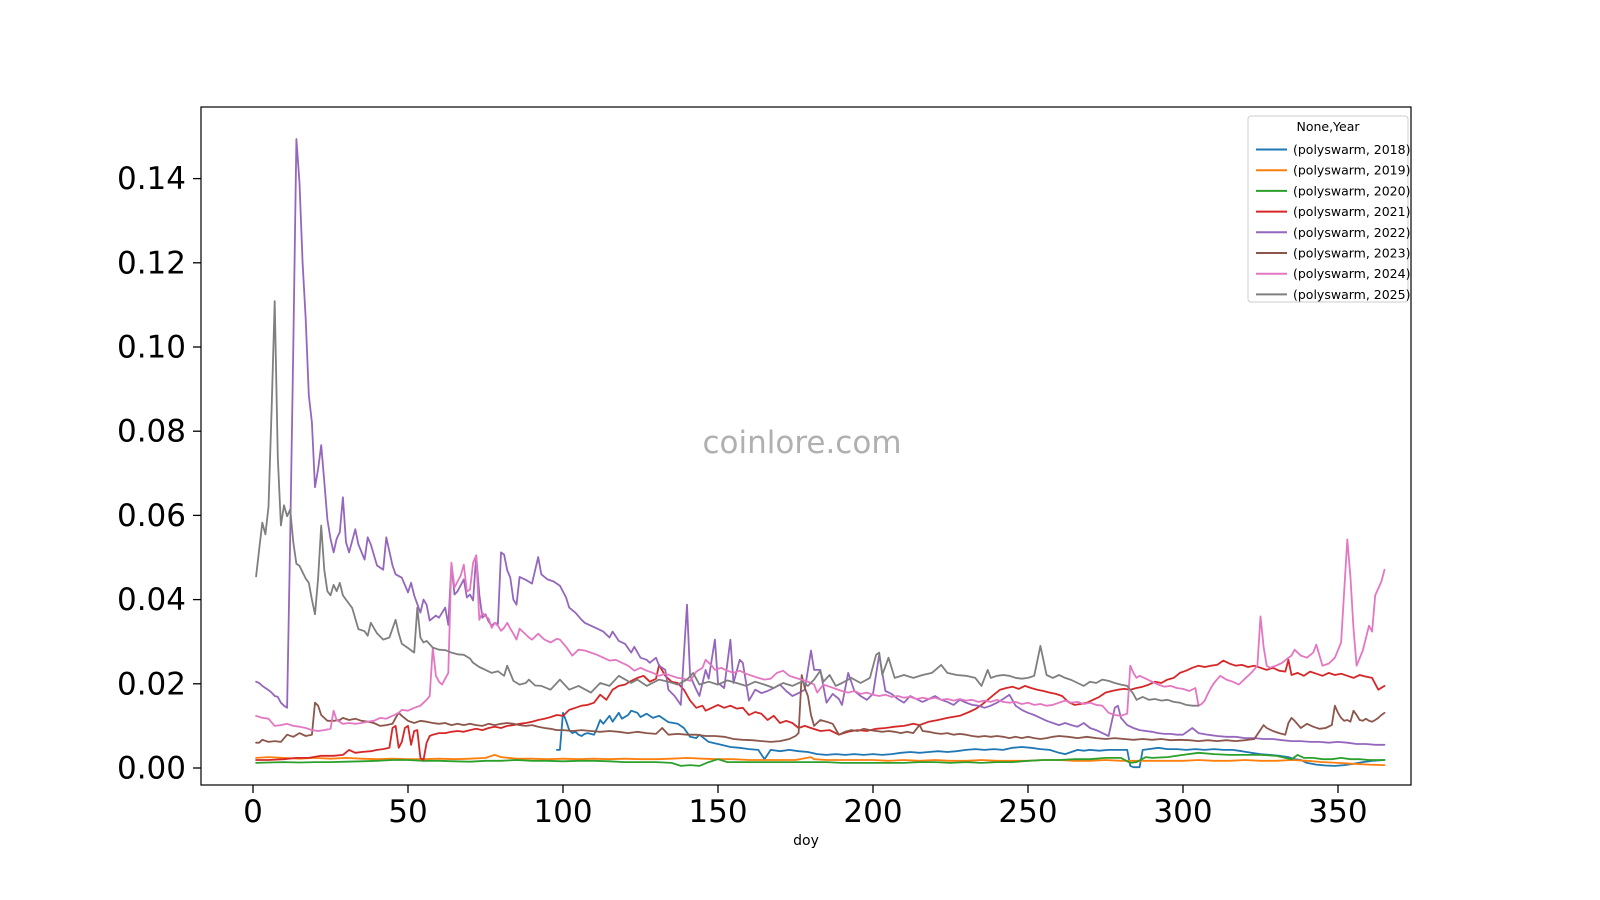 The width and height of the screenshot is (1600, 900). Describe the element at coordinates (1337, 812) in the screenshot. I see `x-tick-label: 350` at that location.